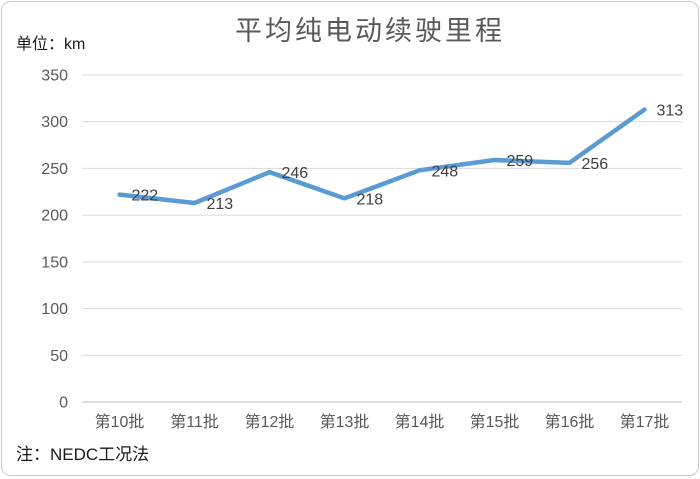 The width and height of the screenshot is (700, 479). I want to click on y-axis-tick-label: 350, so click(54, 76).